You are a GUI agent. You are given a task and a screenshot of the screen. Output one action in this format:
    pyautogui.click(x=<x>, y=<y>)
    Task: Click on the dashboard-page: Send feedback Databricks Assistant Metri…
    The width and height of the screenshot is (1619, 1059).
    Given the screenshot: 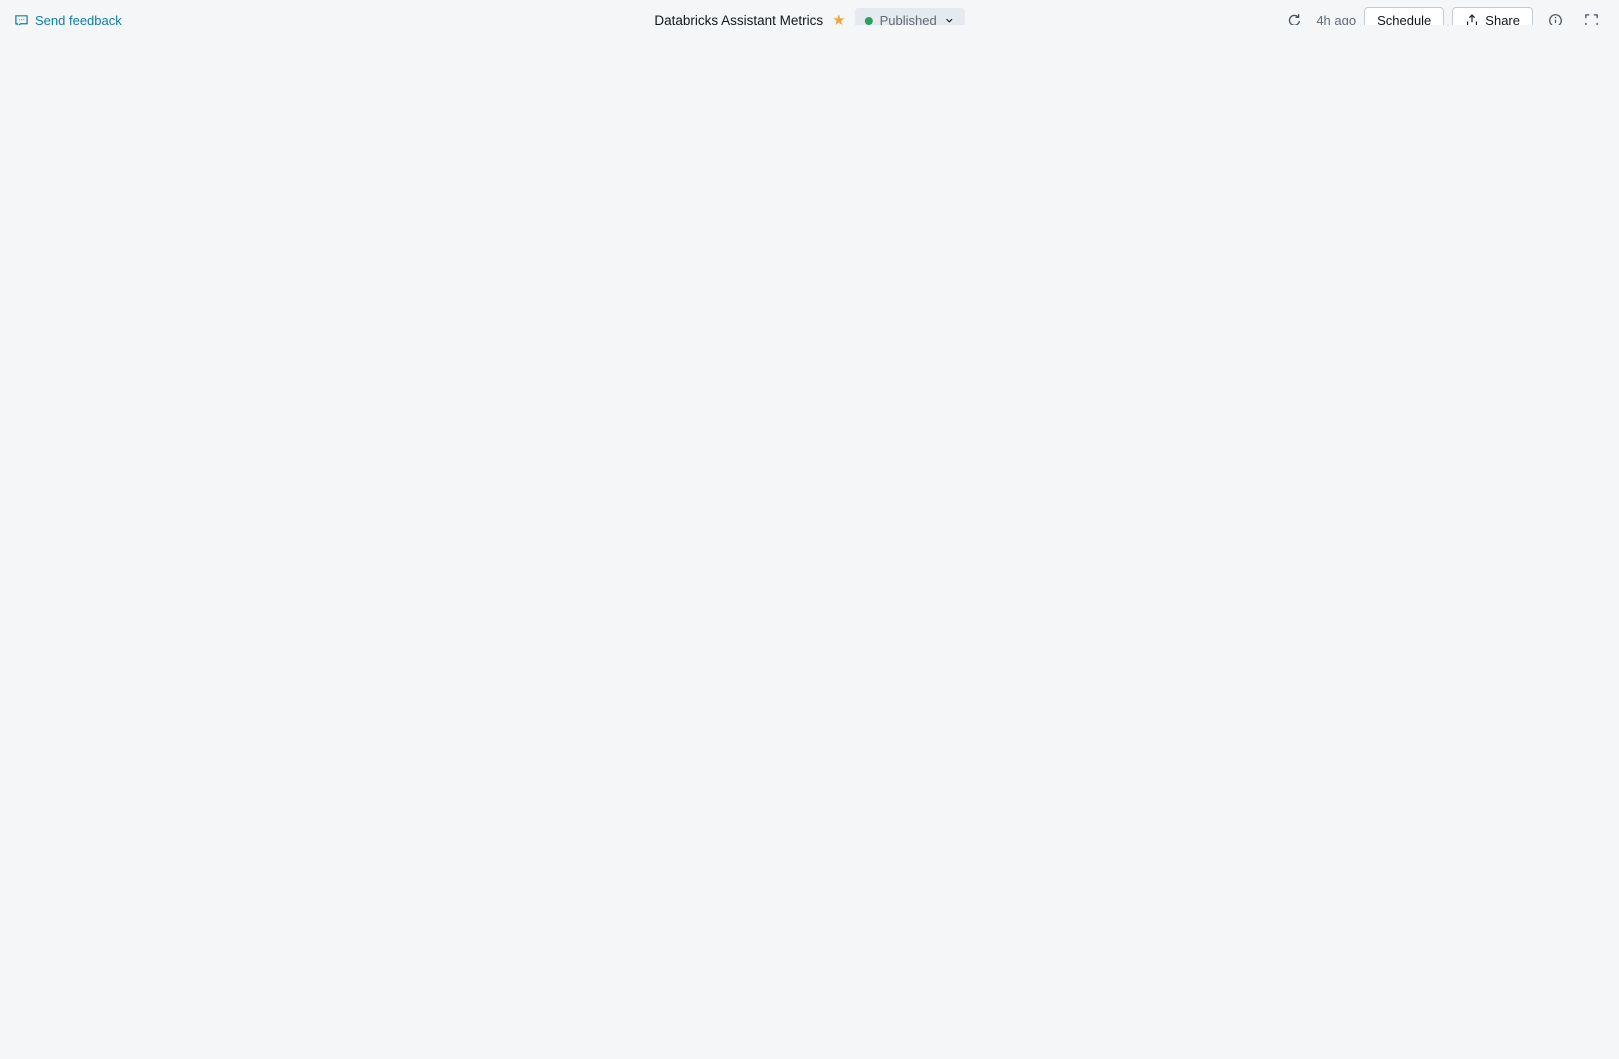 What is the action you would take?
    pyautogui.click(x=809, y=12)
    